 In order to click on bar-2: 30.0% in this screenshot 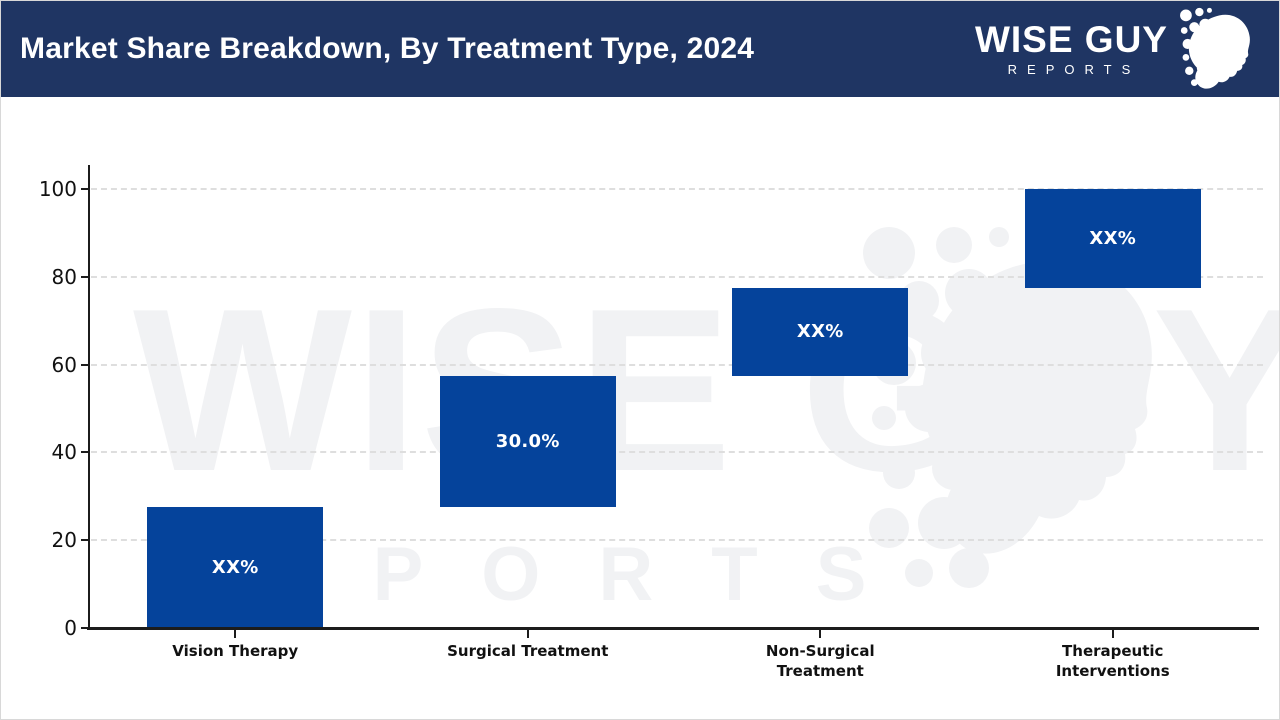, I will do `click(527, 441)`.